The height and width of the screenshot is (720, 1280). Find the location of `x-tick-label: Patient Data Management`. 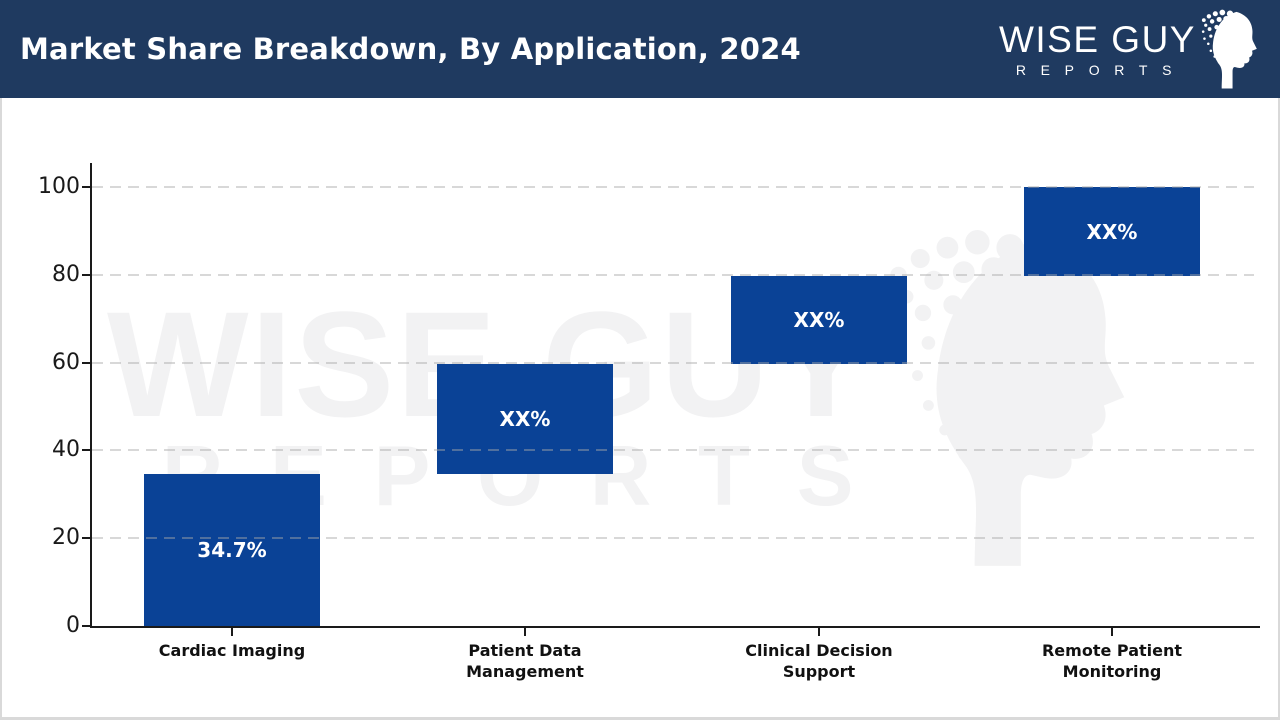

x-tick-label: Patient Data Management is located at coordinates (525, 661).